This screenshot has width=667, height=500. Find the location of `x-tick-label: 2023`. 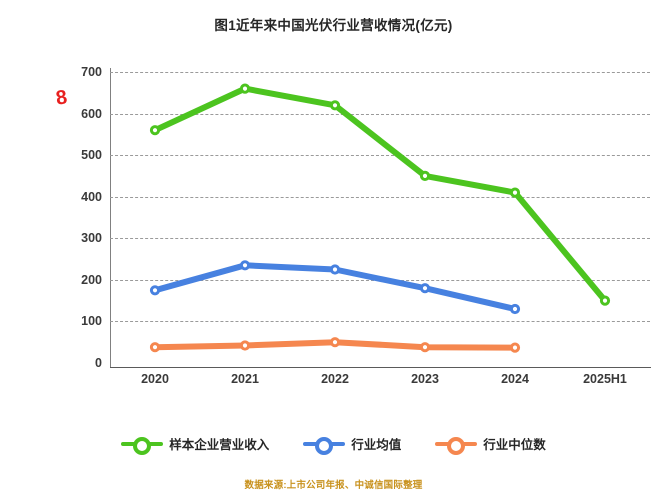

x-tick-label: 2023 is located at coordinates (425, 379).